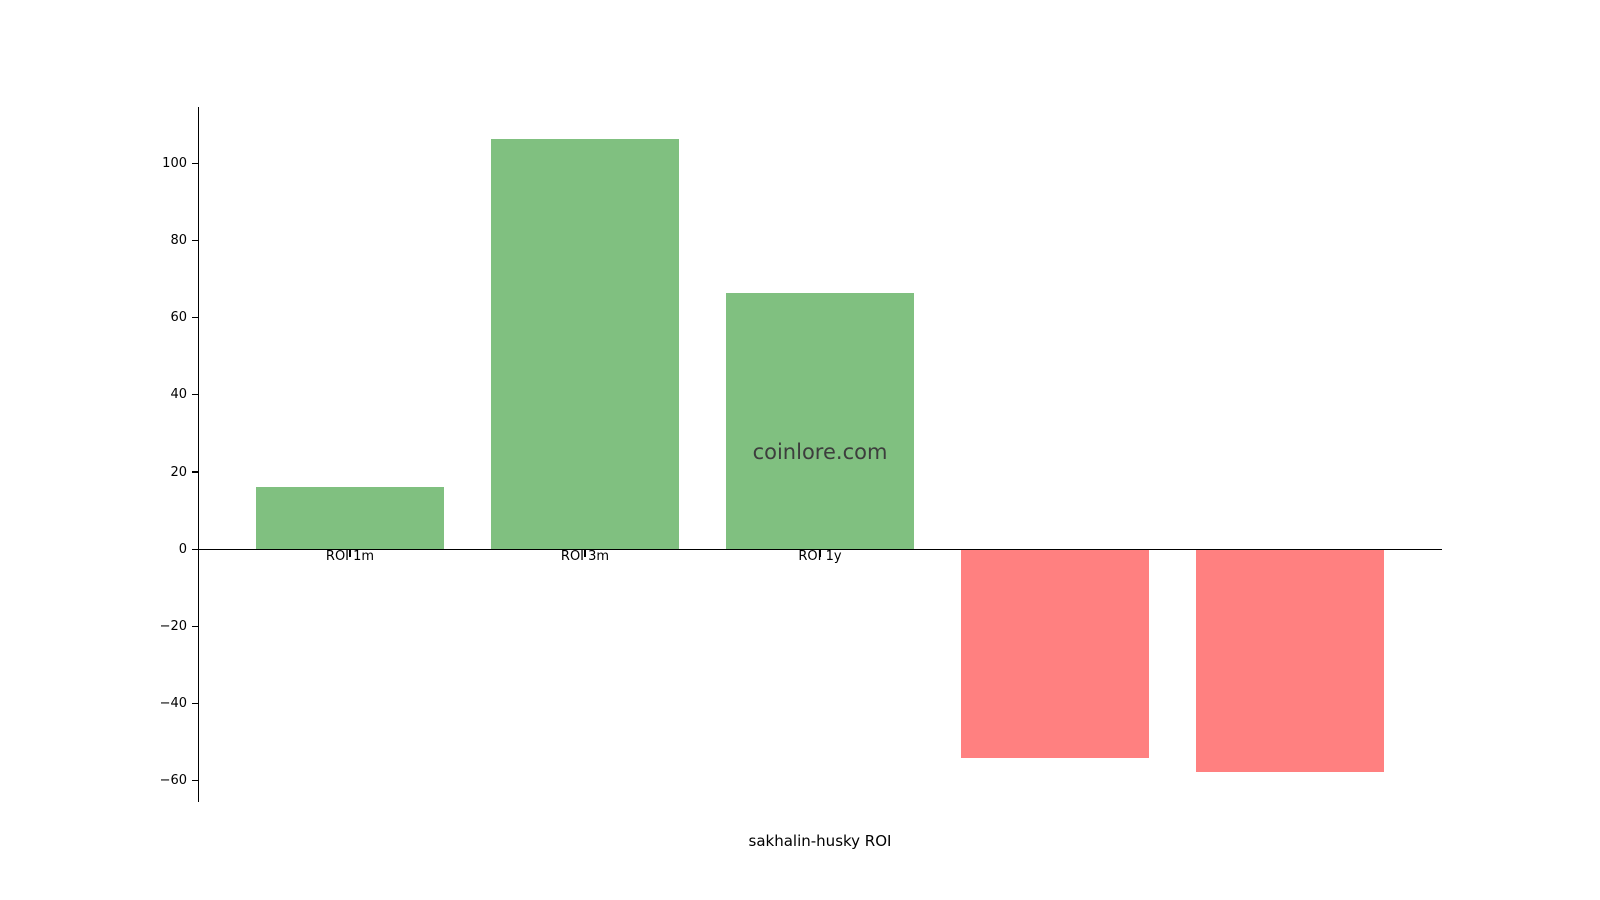 The image size is (1600, 900). What do you see at coordinates (820, 421) in the screenshot?
I see `bar-roi-1y` at bounding box center [820, 421].